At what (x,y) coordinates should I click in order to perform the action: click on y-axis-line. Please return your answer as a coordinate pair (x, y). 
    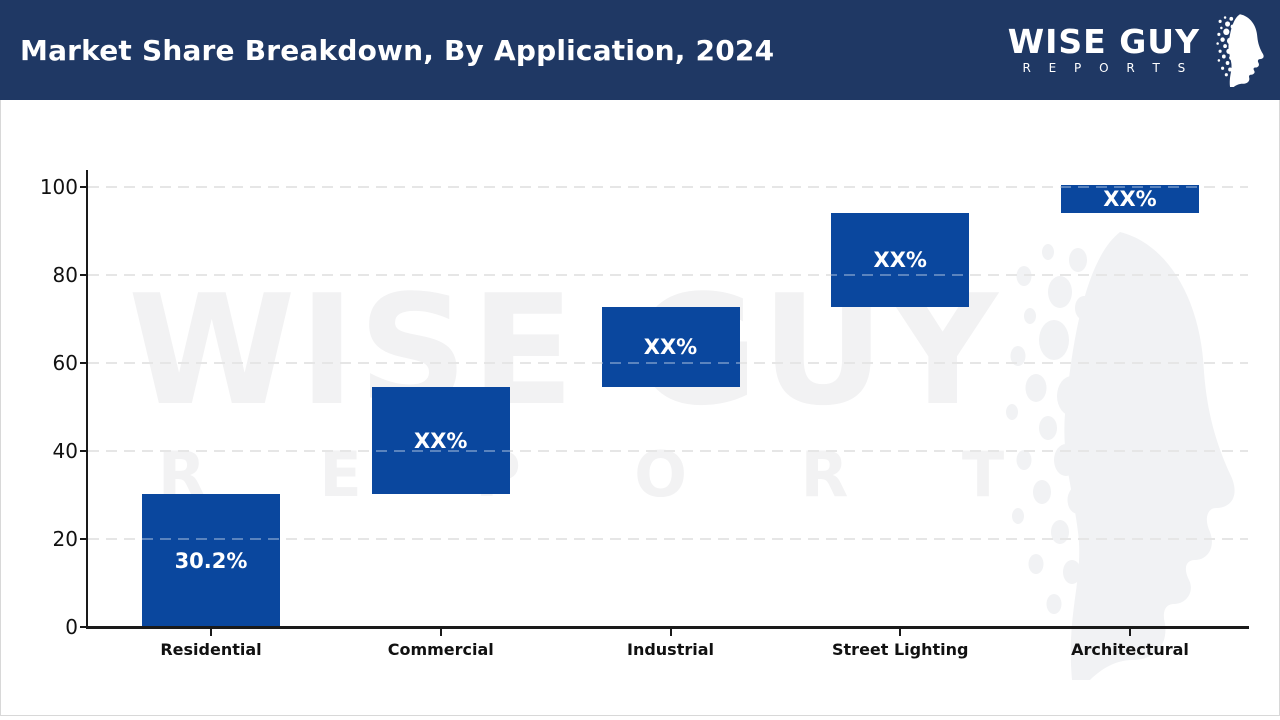
    Looking at the image, I should click on (87, 399).